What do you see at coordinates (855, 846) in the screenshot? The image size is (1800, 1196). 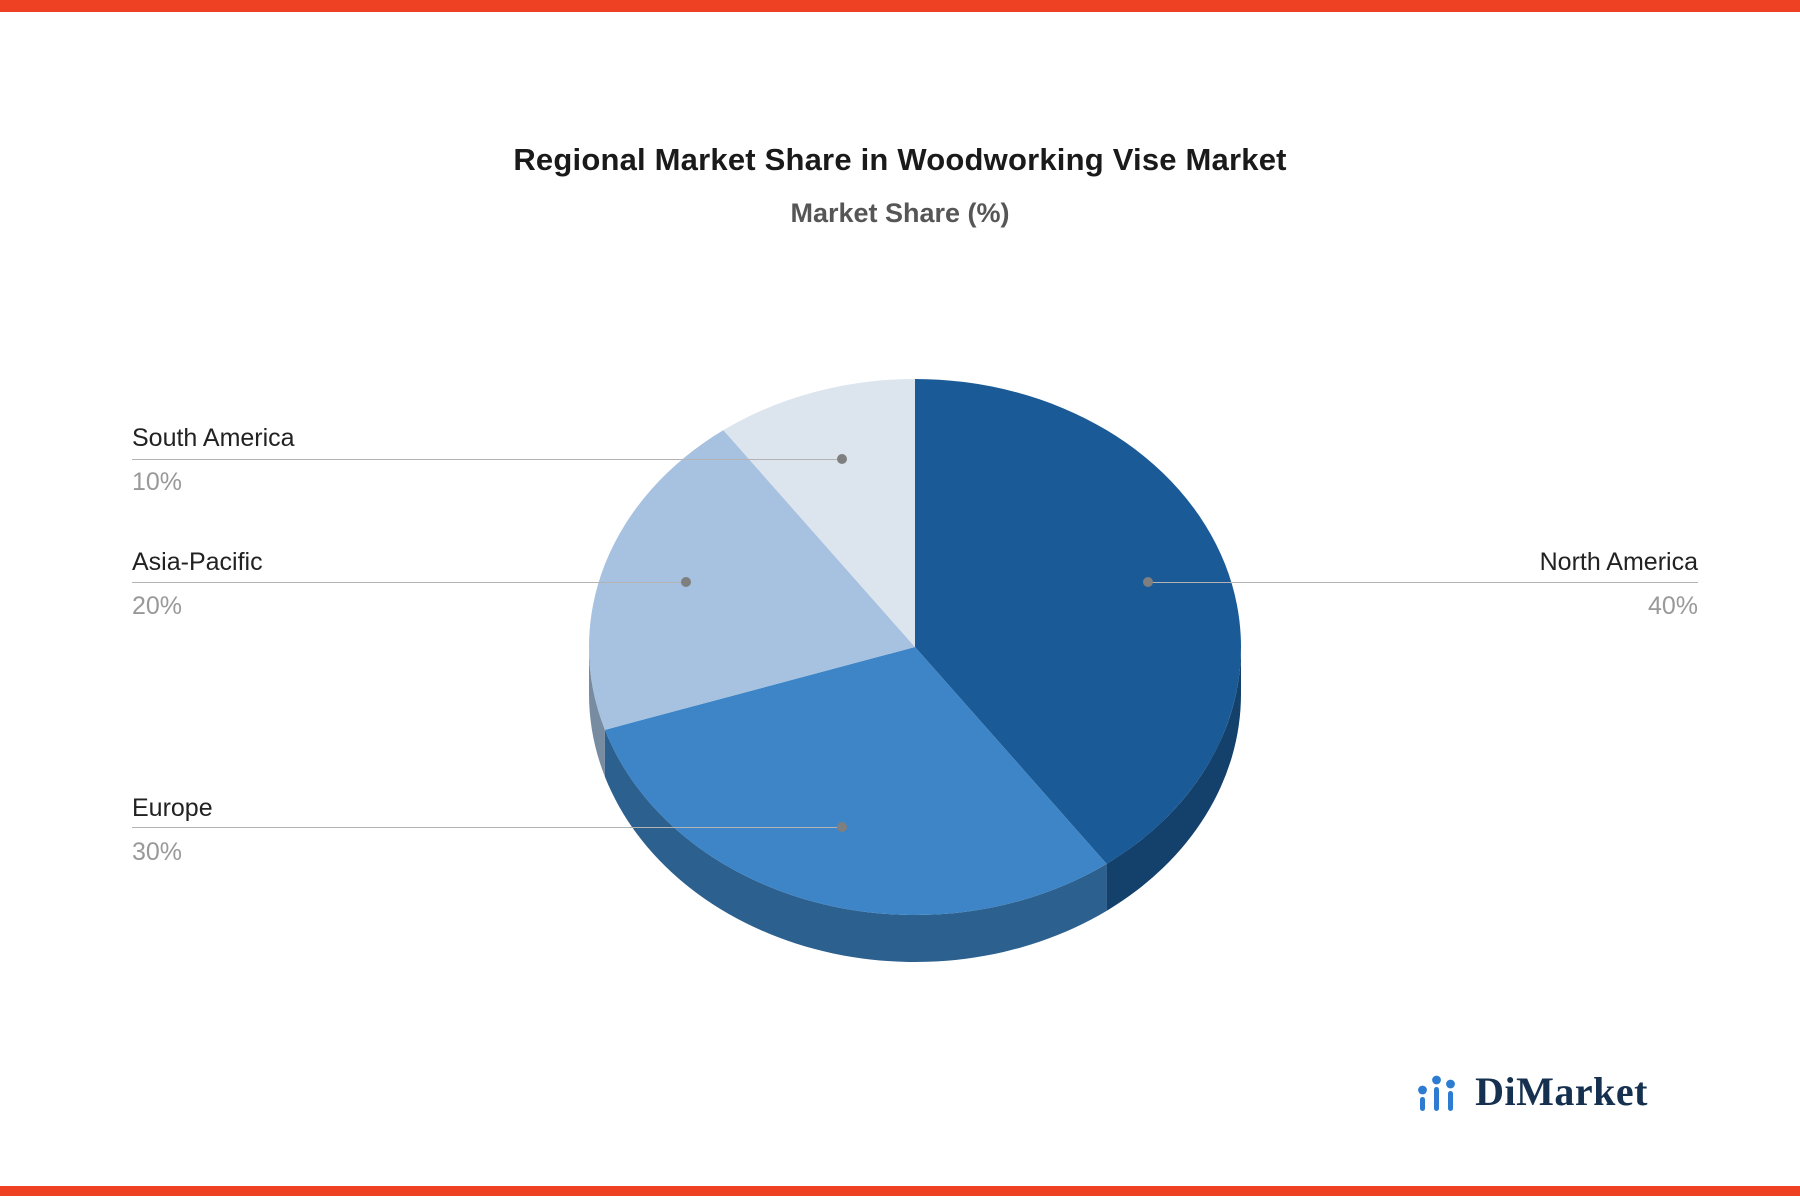 I see `pie-slice-side-europe` at bounding box center [855, 846].